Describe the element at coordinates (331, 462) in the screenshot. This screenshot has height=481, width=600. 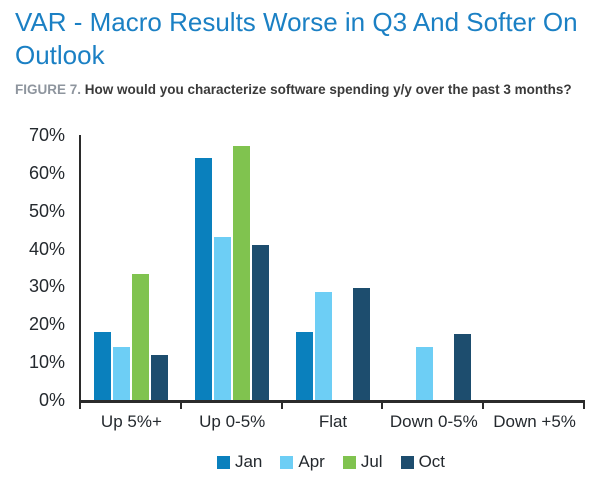
I see `chart-legend: Jan Apr Jul Oct` at that location.